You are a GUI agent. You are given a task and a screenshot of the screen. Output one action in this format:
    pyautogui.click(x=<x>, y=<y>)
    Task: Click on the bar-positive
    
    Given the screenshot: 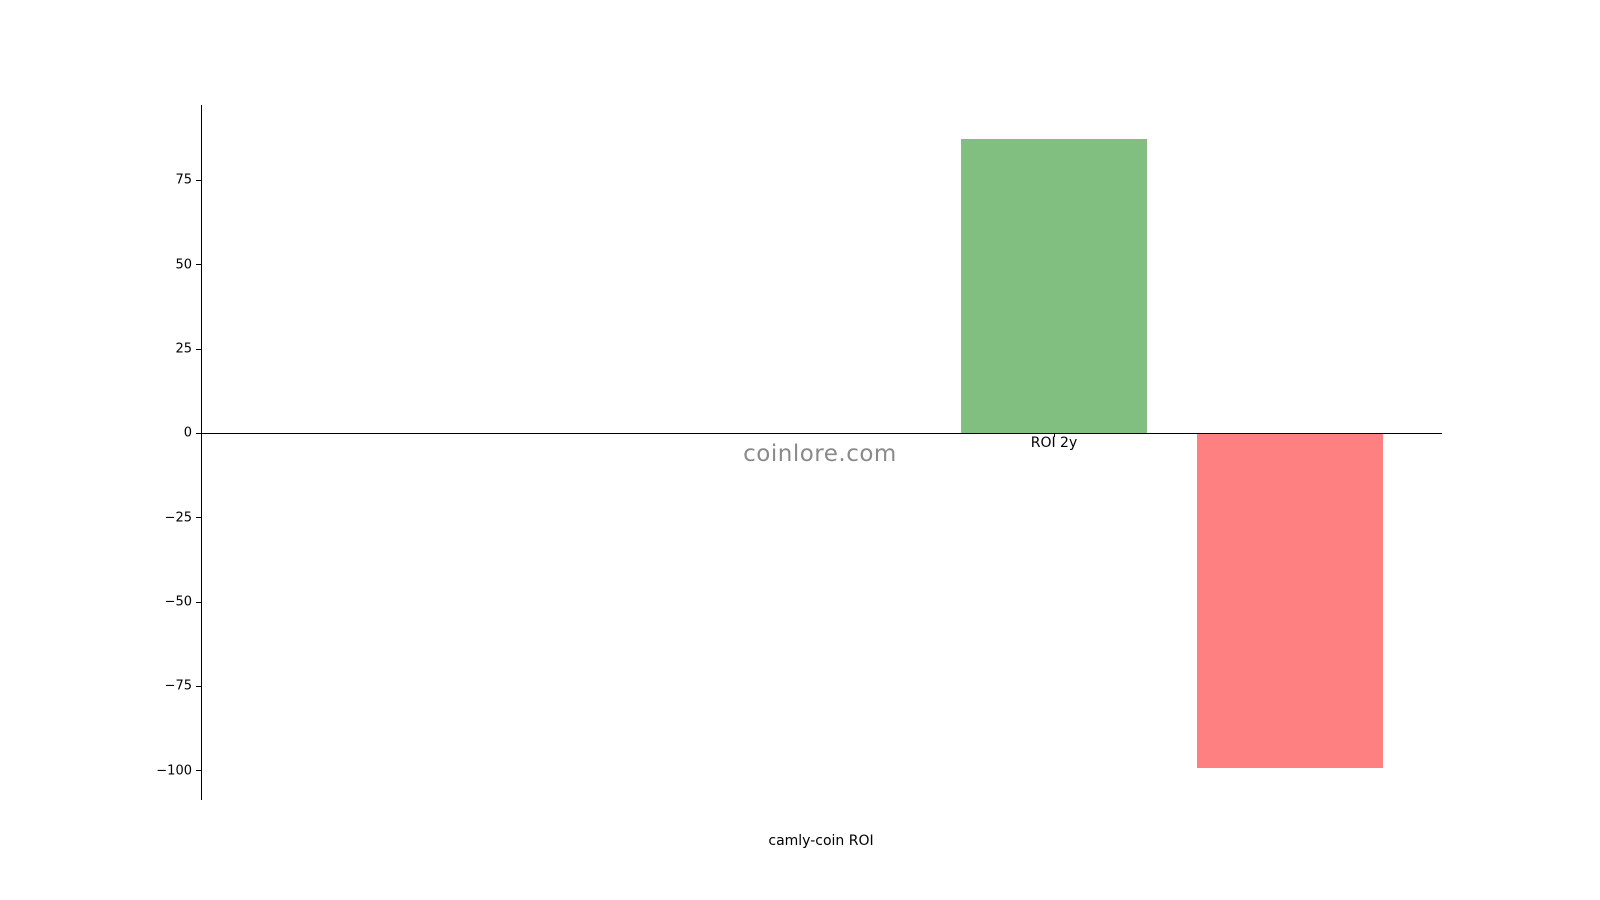 What is the action you would take?
    pyautogui.click(x=1054, y=286)
    